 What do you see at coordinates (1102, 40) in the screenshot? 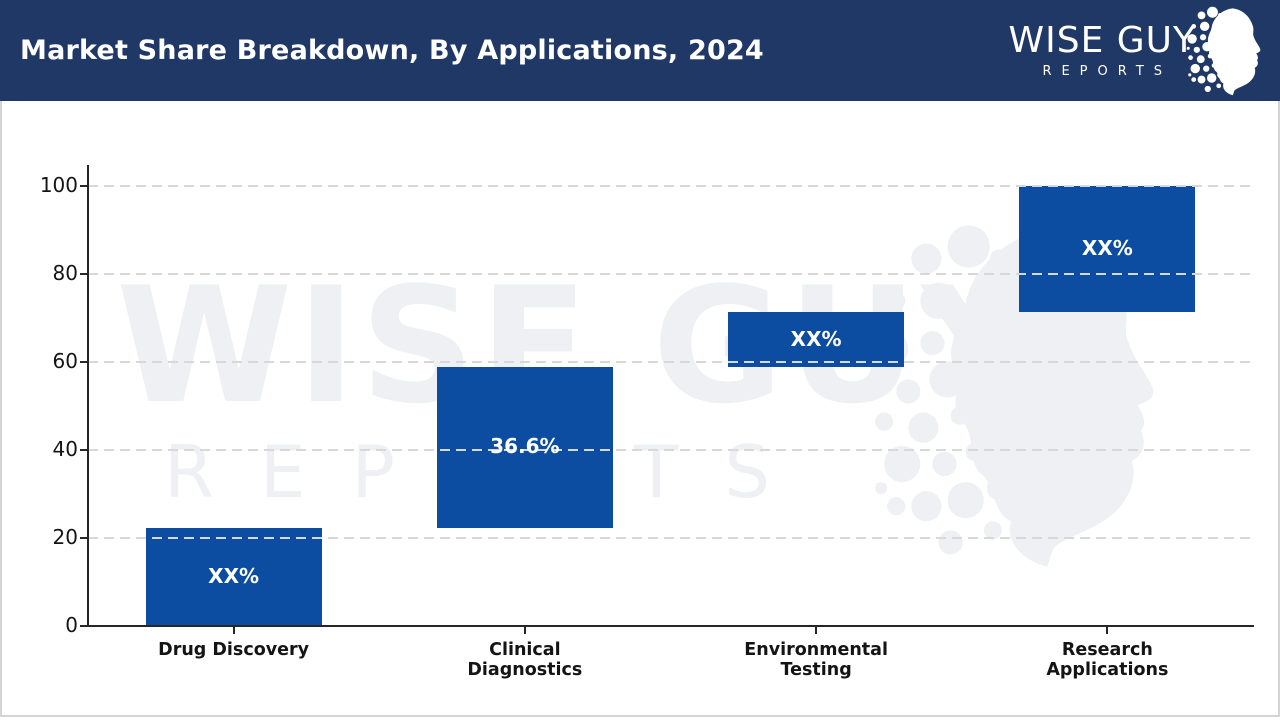
I see `logo-wordmark: WISE GUY` at bounding box center [1102, 40].